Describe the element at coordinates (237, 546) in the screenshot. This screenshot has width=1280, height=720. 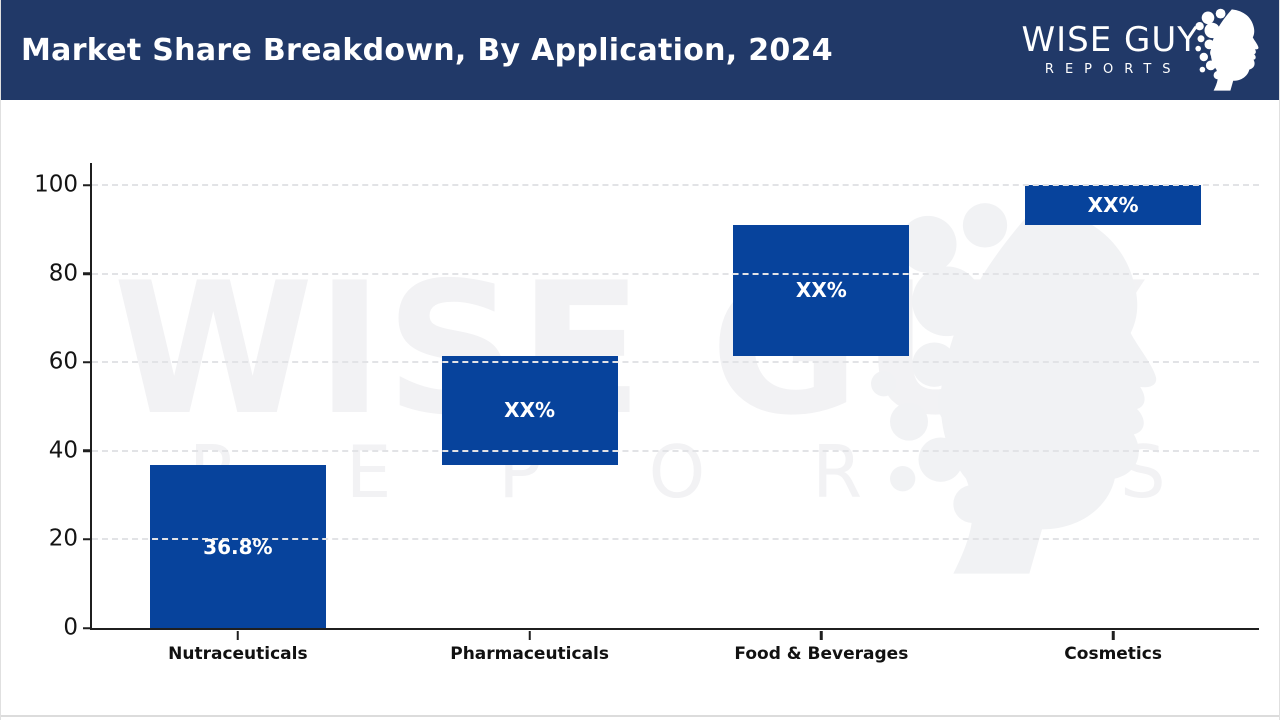
I see `bar-nutraceuticals: 36.8%` at that location.